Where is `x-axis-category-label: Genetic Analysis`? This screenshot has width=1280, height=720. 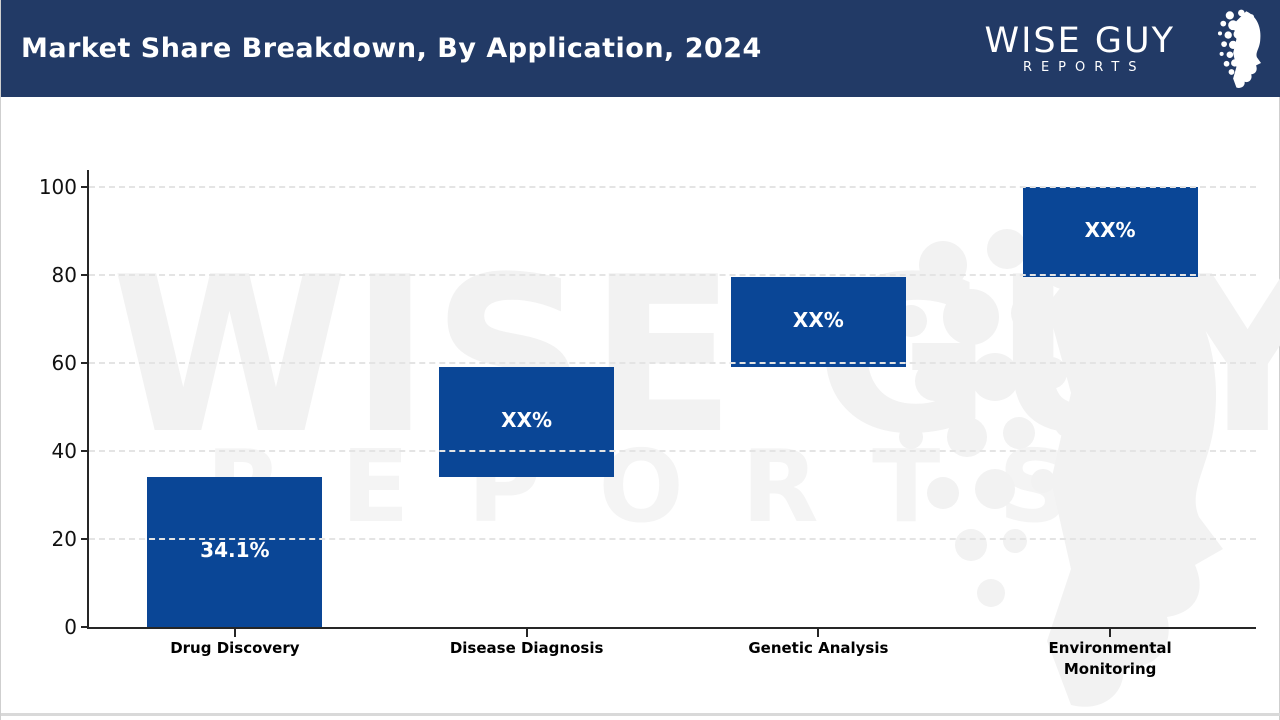 x-axis-category-label: Genetic Analysis is located at coordinates (818, 648).